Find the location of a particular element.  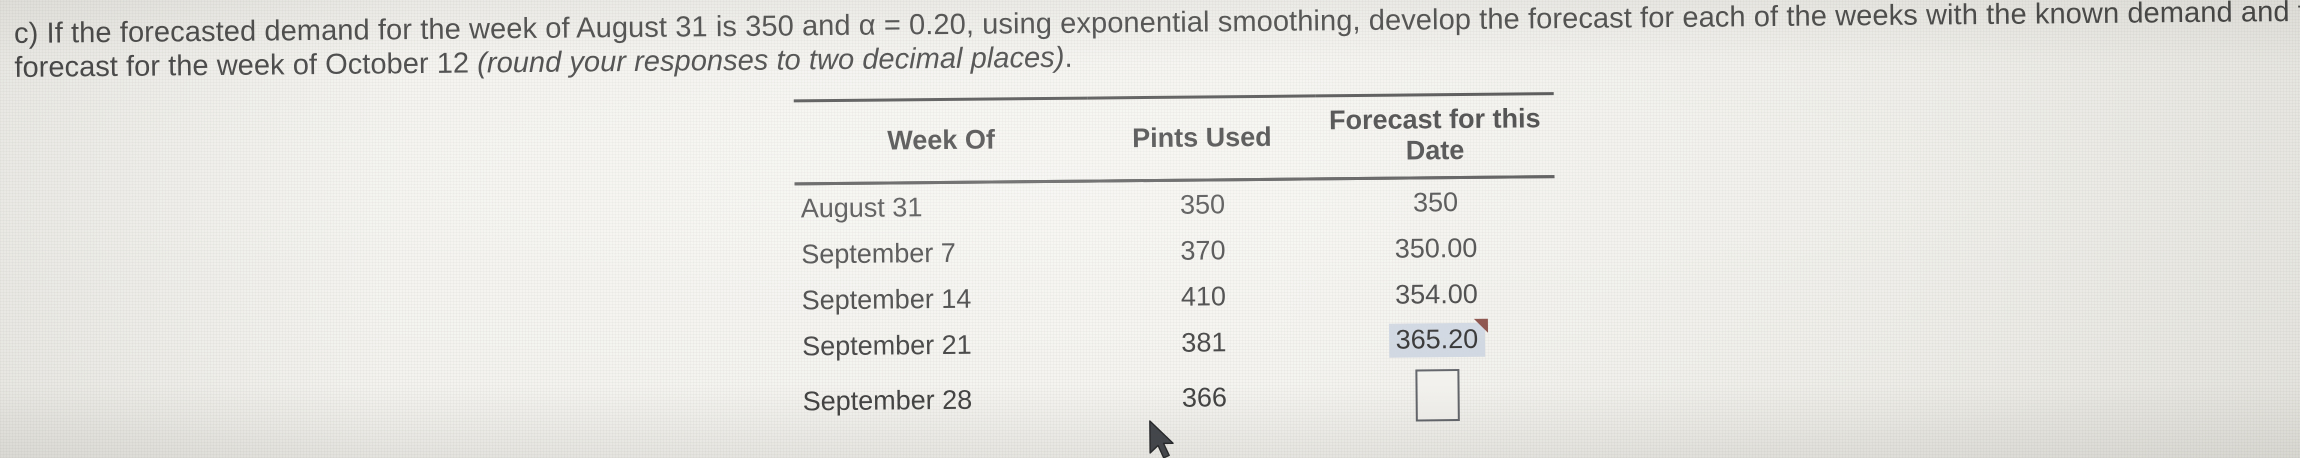

cell-week-of: August 31 is located at coordinates (861, 208).